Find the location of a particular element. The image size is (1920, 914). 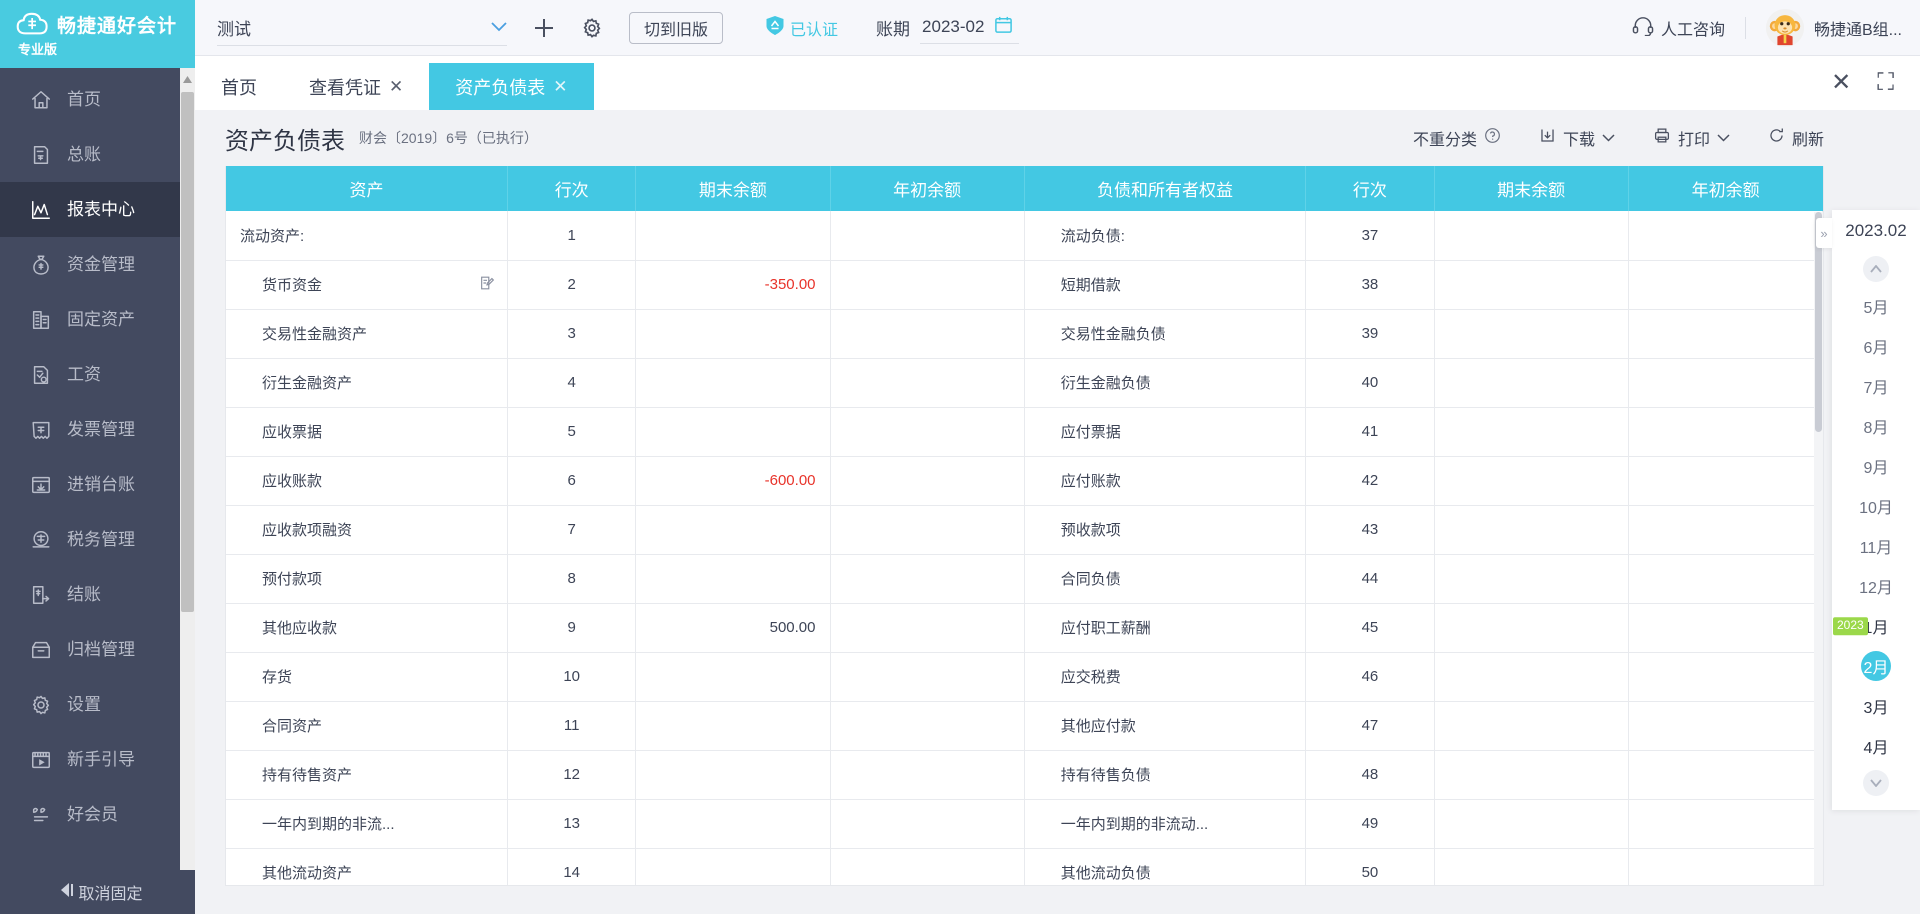

tab-1: 首页 is located at coordinates (239, 86).